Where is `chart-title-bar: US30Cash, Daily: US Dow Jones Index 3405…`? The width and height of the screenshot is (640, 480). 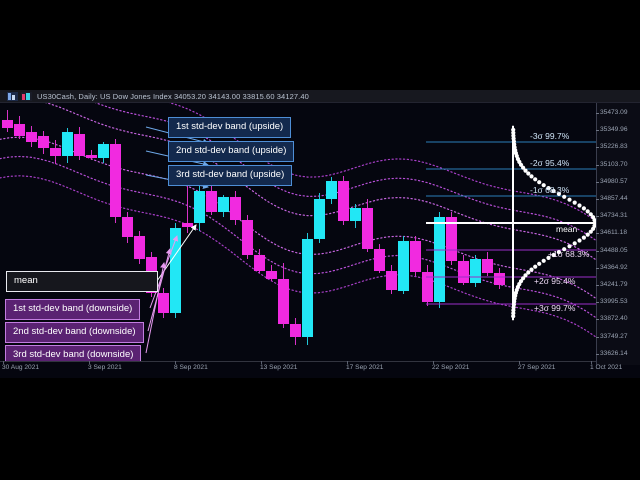
chart-title-bar: US30Cash, Daily: US Dow Jones Index 3405… is located at coordinates (320, 96).